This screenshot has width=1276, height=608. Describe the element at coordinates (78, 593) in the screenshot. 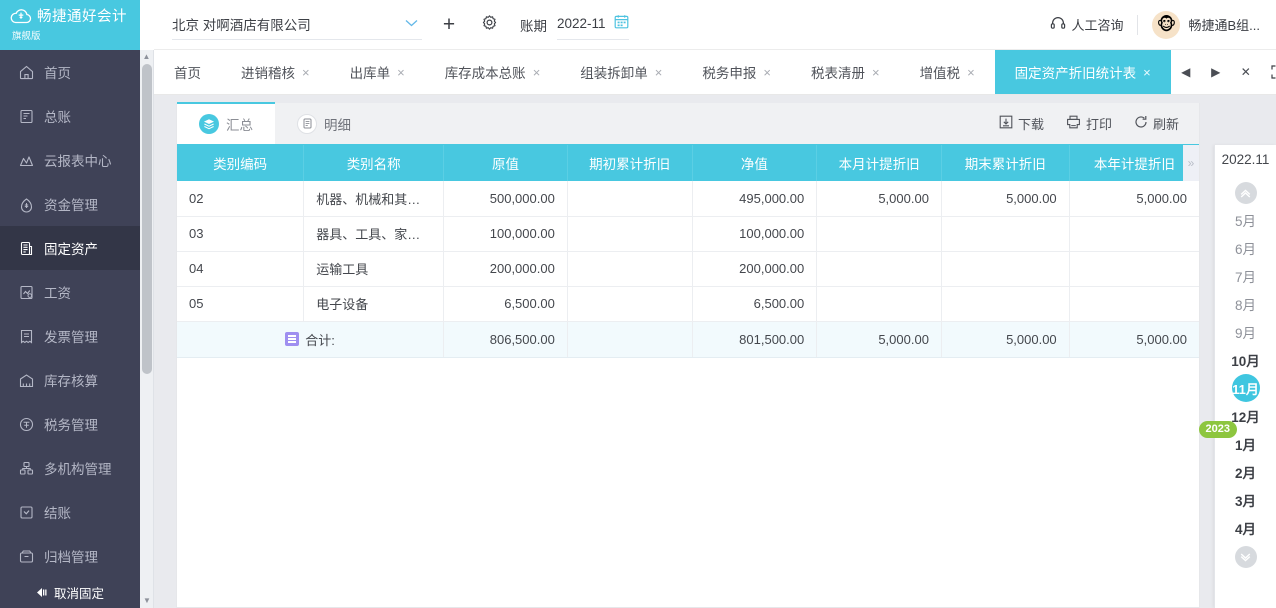

I see `unpin-label: 取消固定` at that location.